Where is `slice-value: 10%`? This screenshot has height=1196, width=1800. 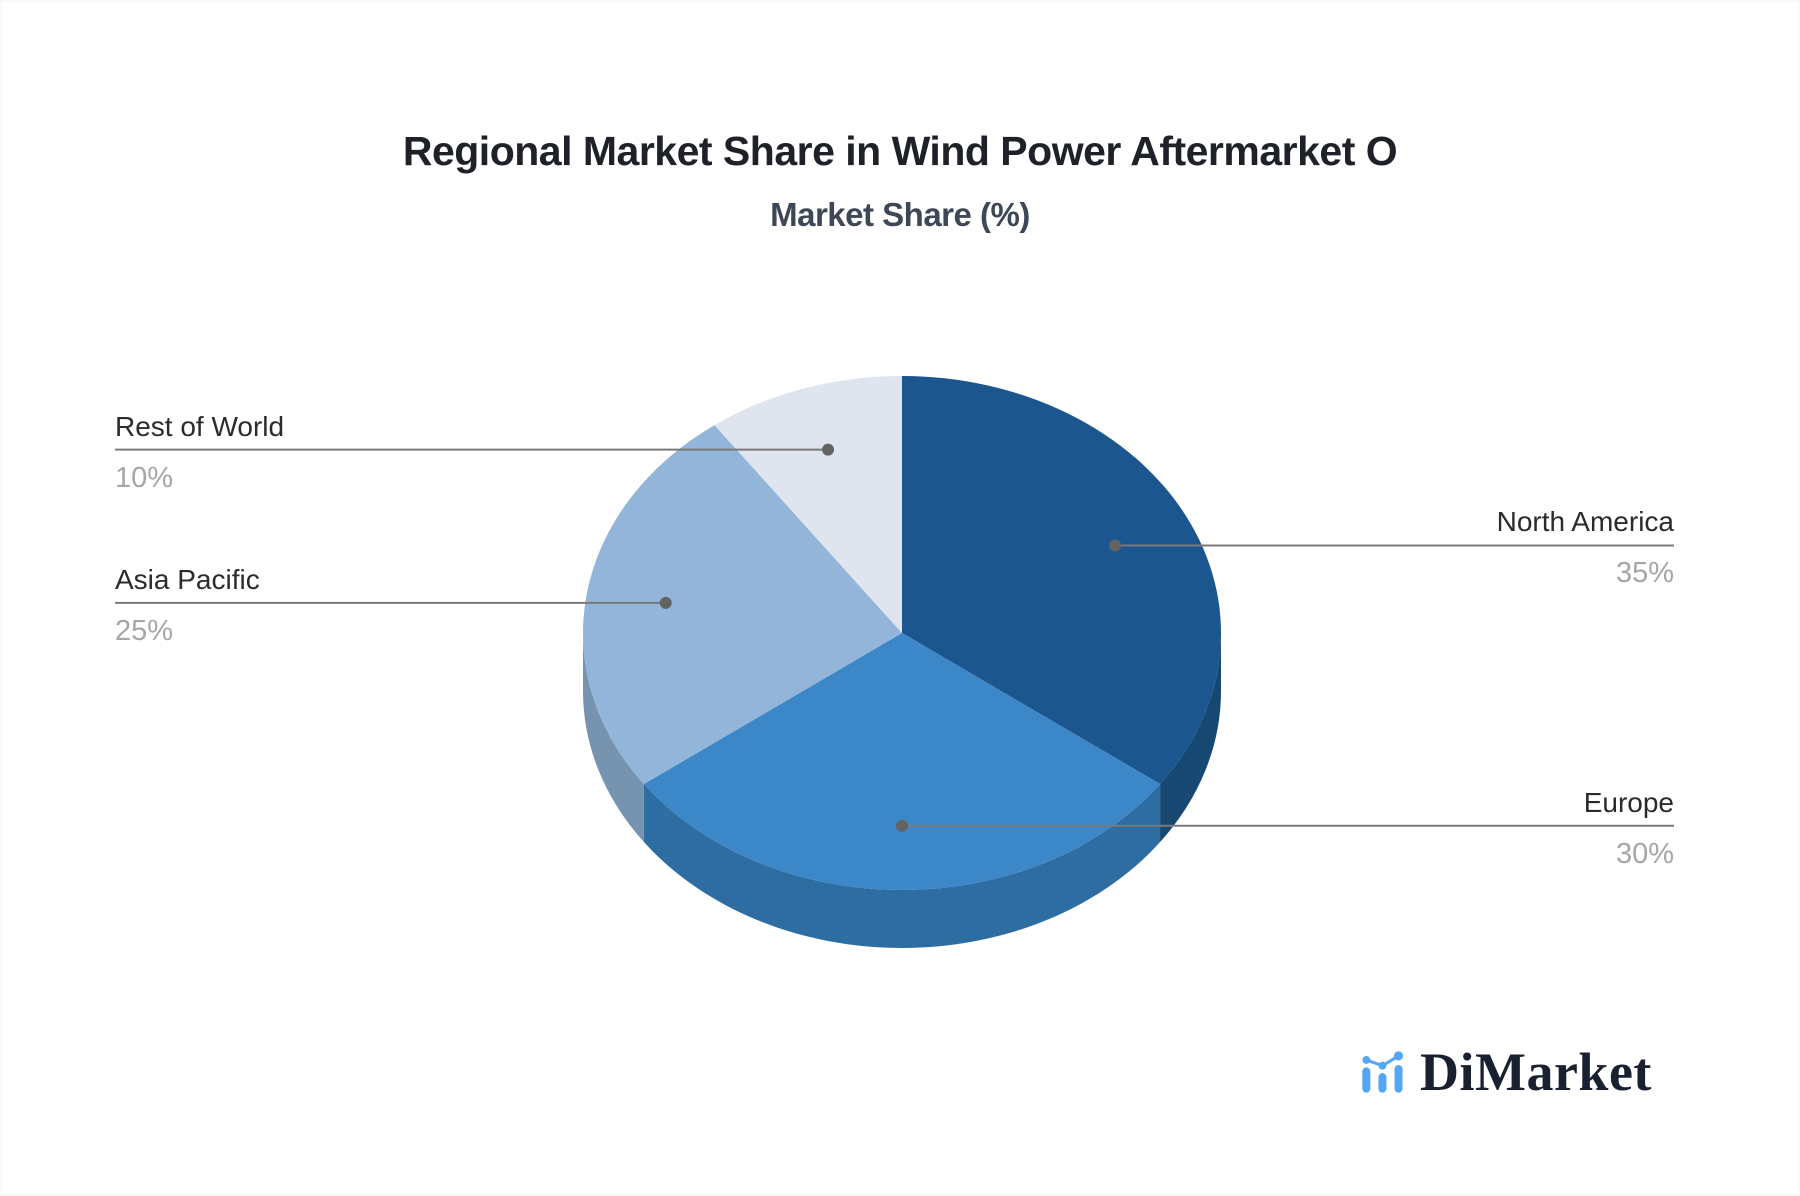 slice-value: 10% is located at coordinates (144, 478).